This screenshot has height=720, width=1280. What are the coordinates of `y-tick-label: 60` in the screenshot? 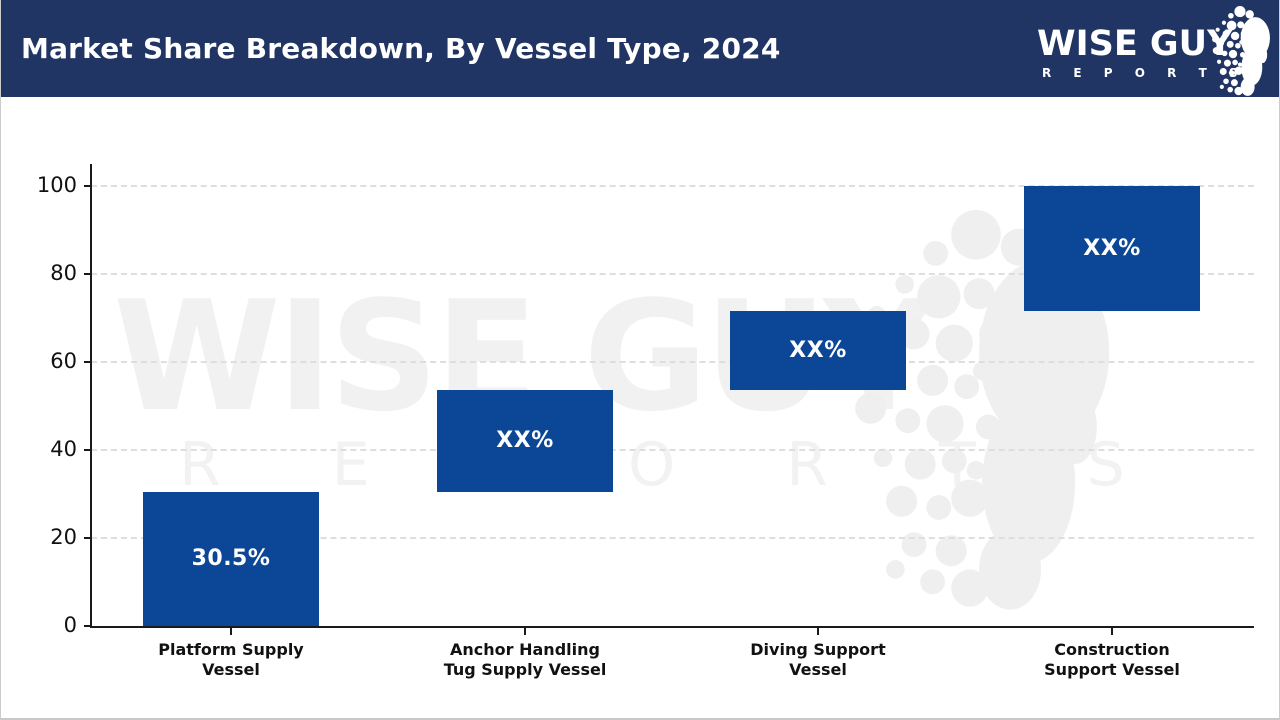 It's located at (63, 361).